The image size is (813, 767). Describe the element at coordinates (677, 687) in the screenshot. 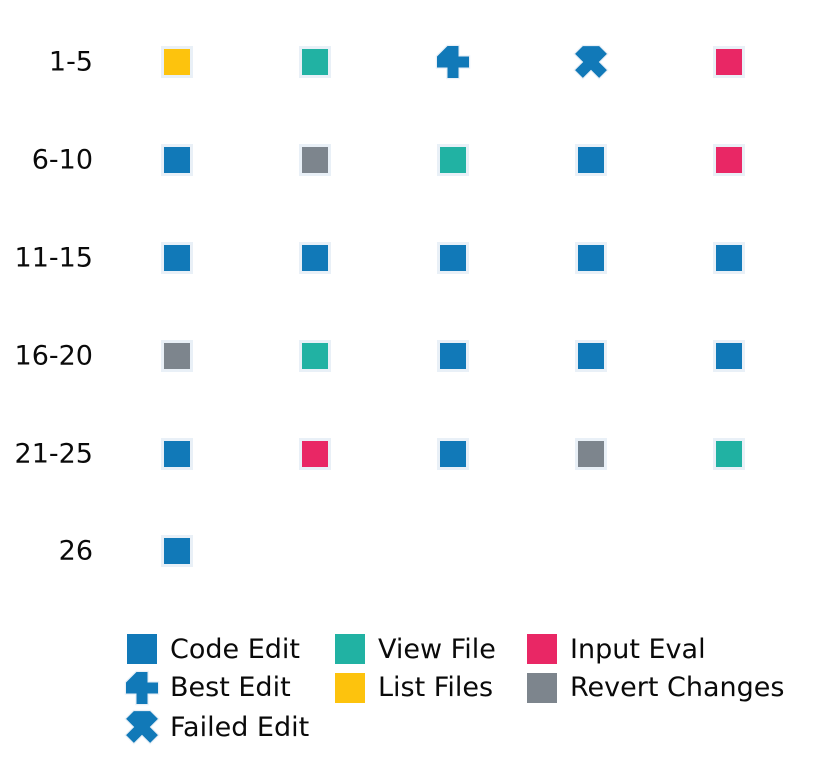

I see `legend-label: Revert Changes` at that location.